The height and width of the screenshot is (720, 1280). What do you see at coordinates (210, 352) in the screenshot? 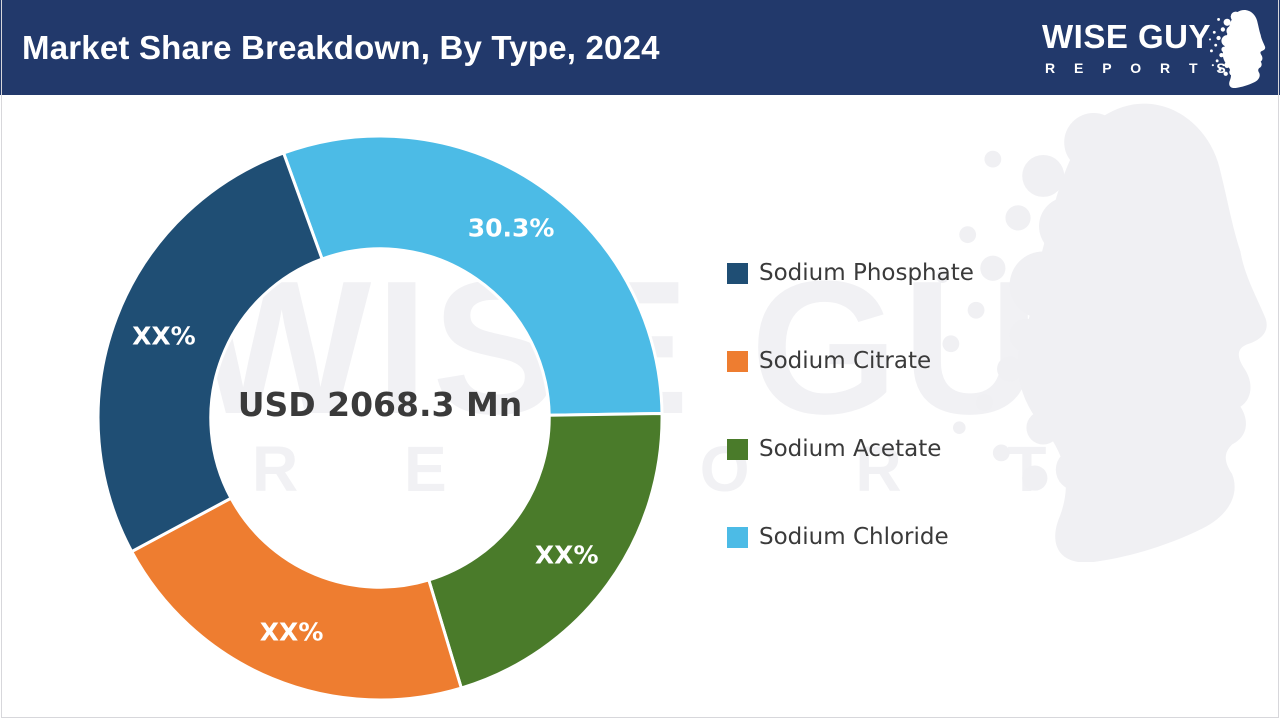
I see `donut-slice-sodium-phosphate` at bounding box center [210, 352].